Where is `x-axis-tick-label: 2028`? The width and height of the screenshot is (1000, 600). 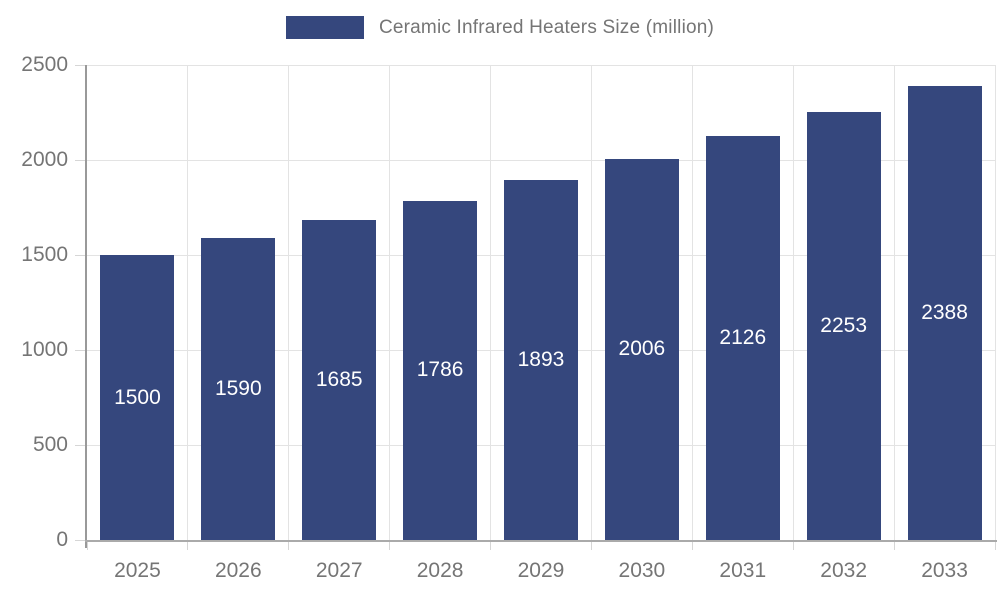 x-axis-tick-label: 2028 is located at coordinates (440, 570).